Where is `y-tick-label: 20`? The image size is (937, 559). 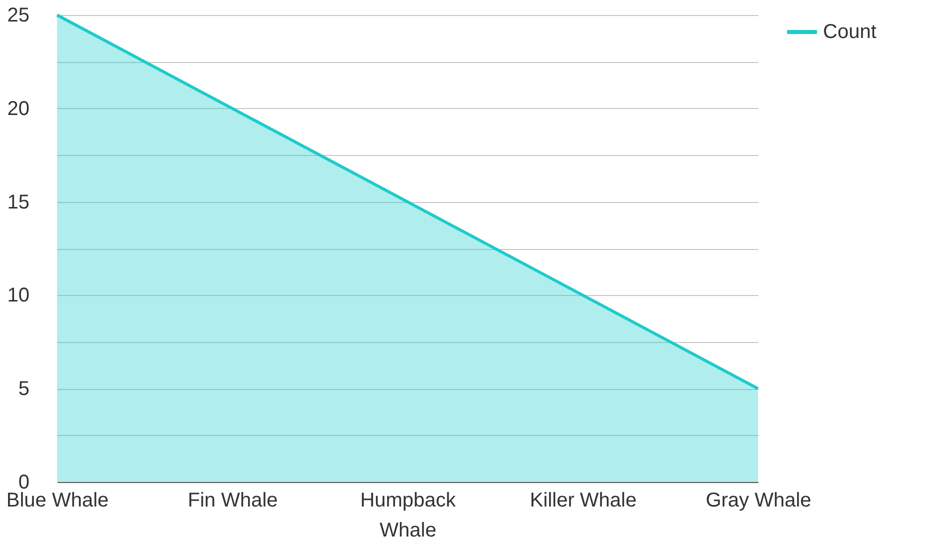
y-tick-label: 20 is located at coordinates (18, 109).